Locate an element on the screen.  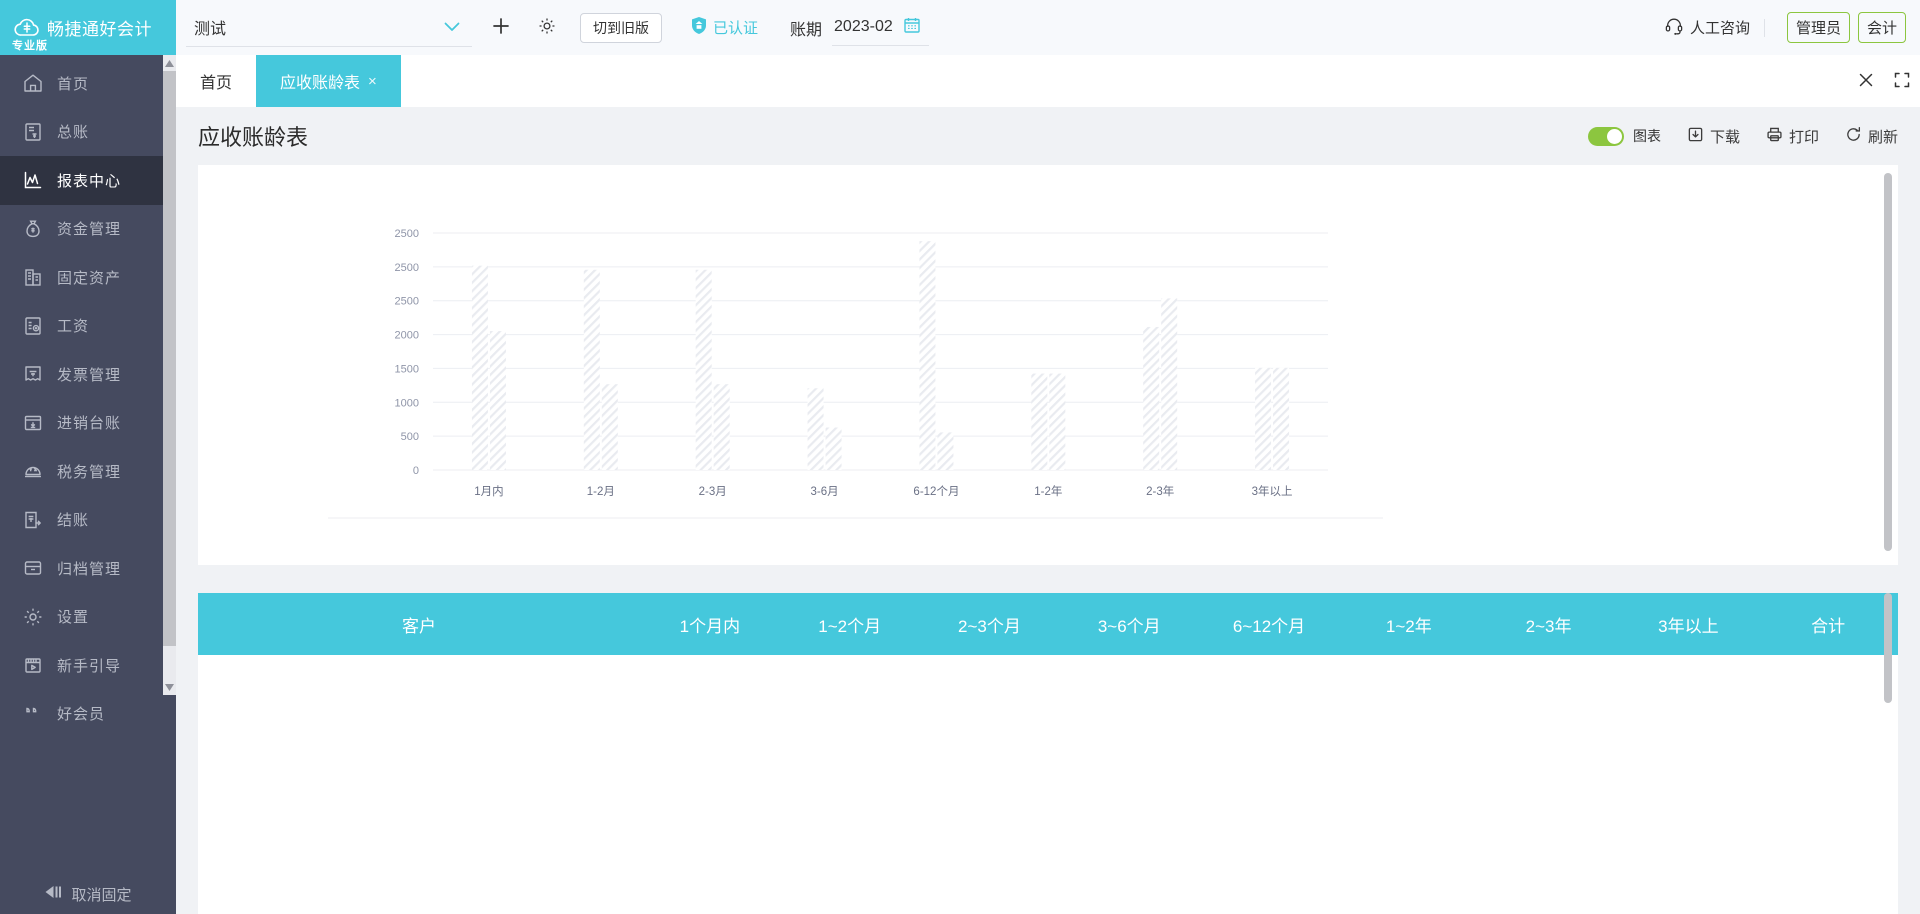
sidebar-item-payroll: 工资 is located at coordinates (88, 326).